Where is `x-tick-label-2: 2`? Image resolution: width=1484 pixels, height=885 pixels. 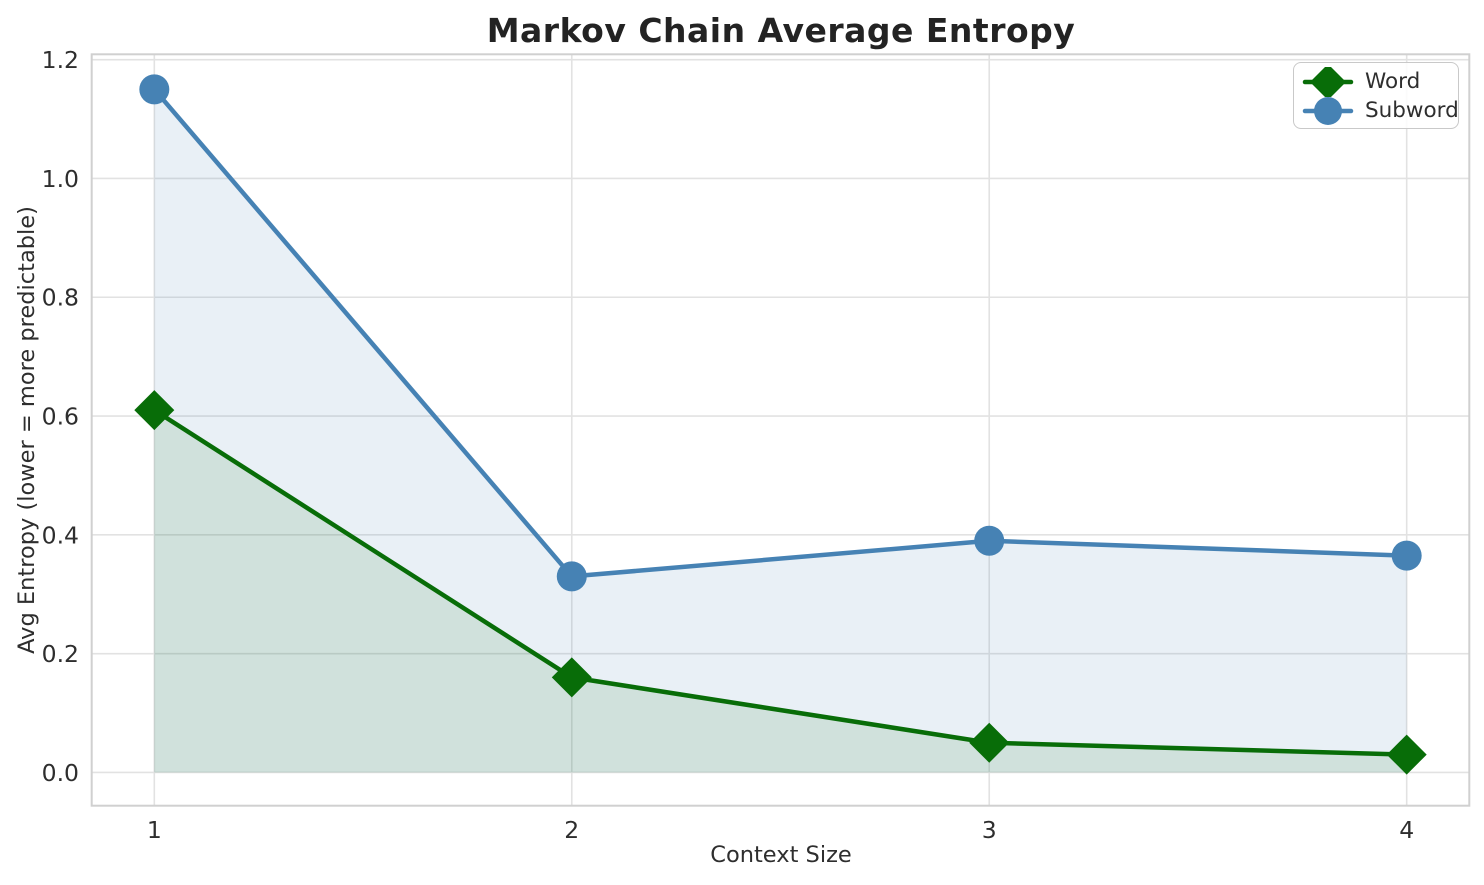
x-tick-label-2: 2 is located at coordinates (571, 830).